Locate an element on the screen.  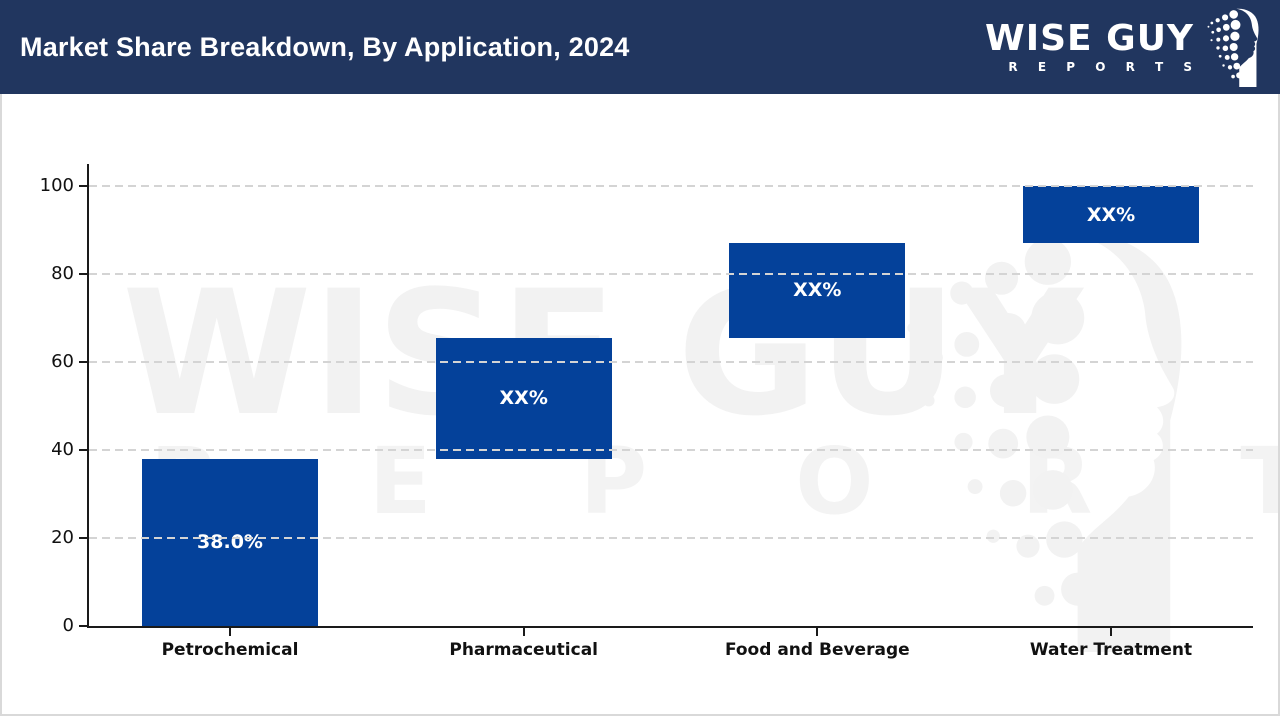
x-tick-label-petrochemical: Petrochemical is located at coordinates (230, 650).